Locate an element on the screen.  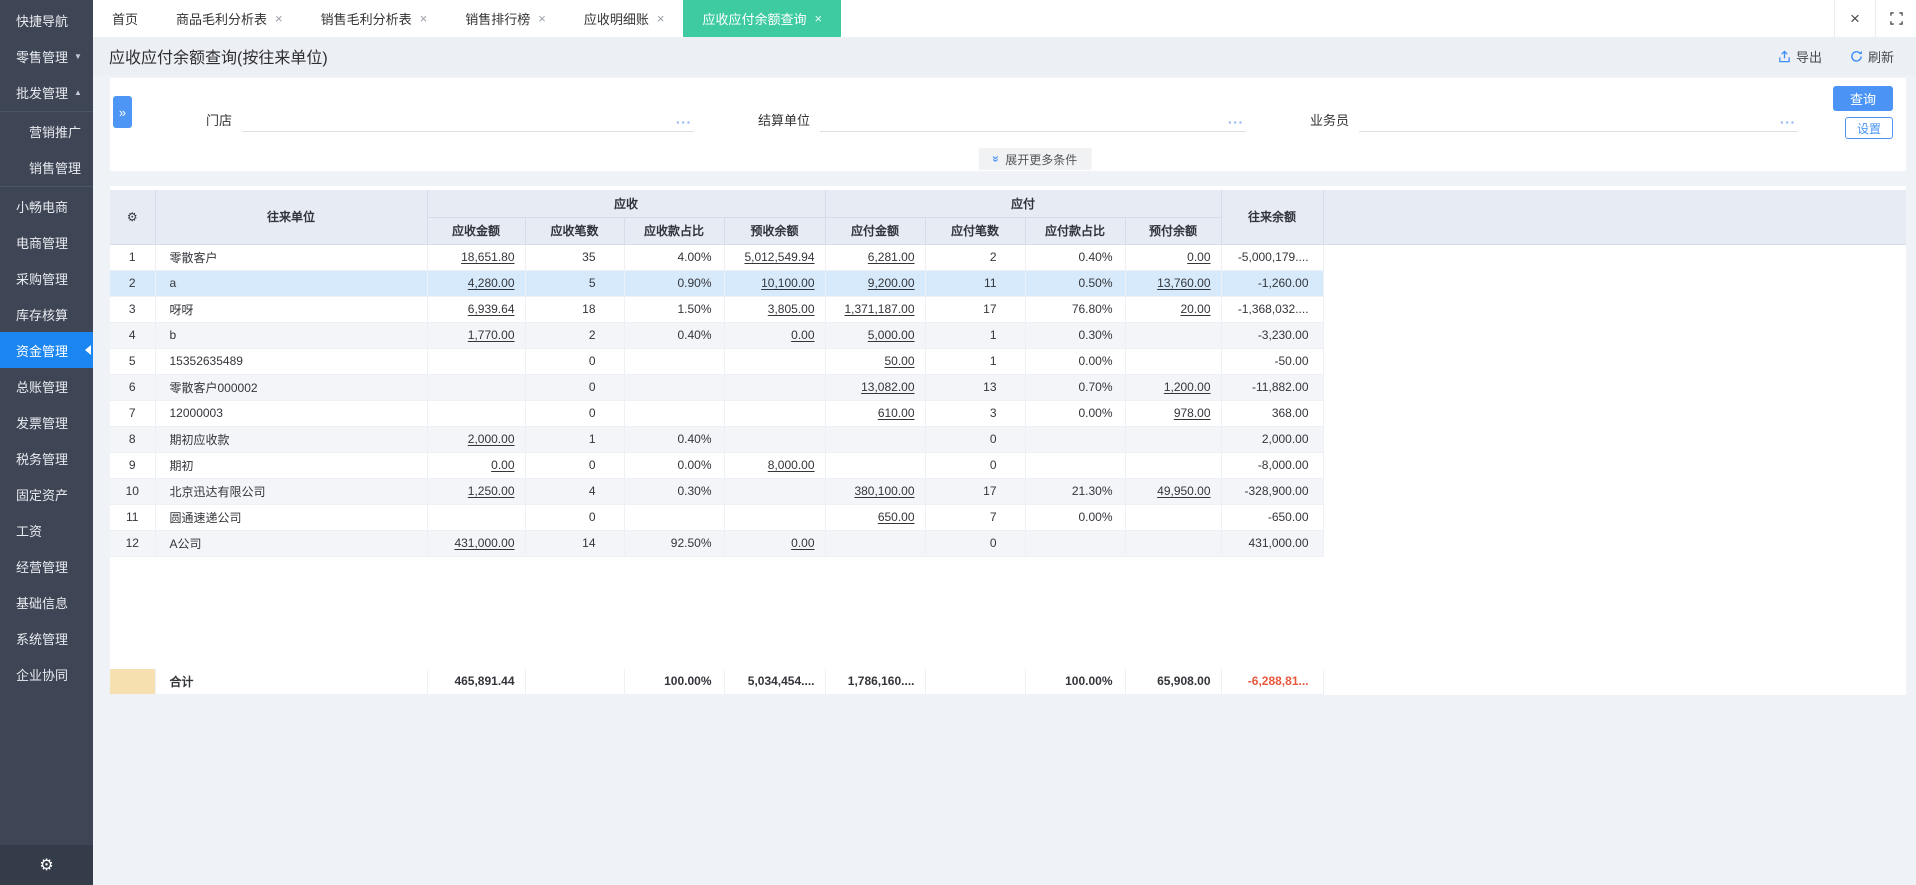
refresh-button: 刷新 is located at coordinates (1872, 56).